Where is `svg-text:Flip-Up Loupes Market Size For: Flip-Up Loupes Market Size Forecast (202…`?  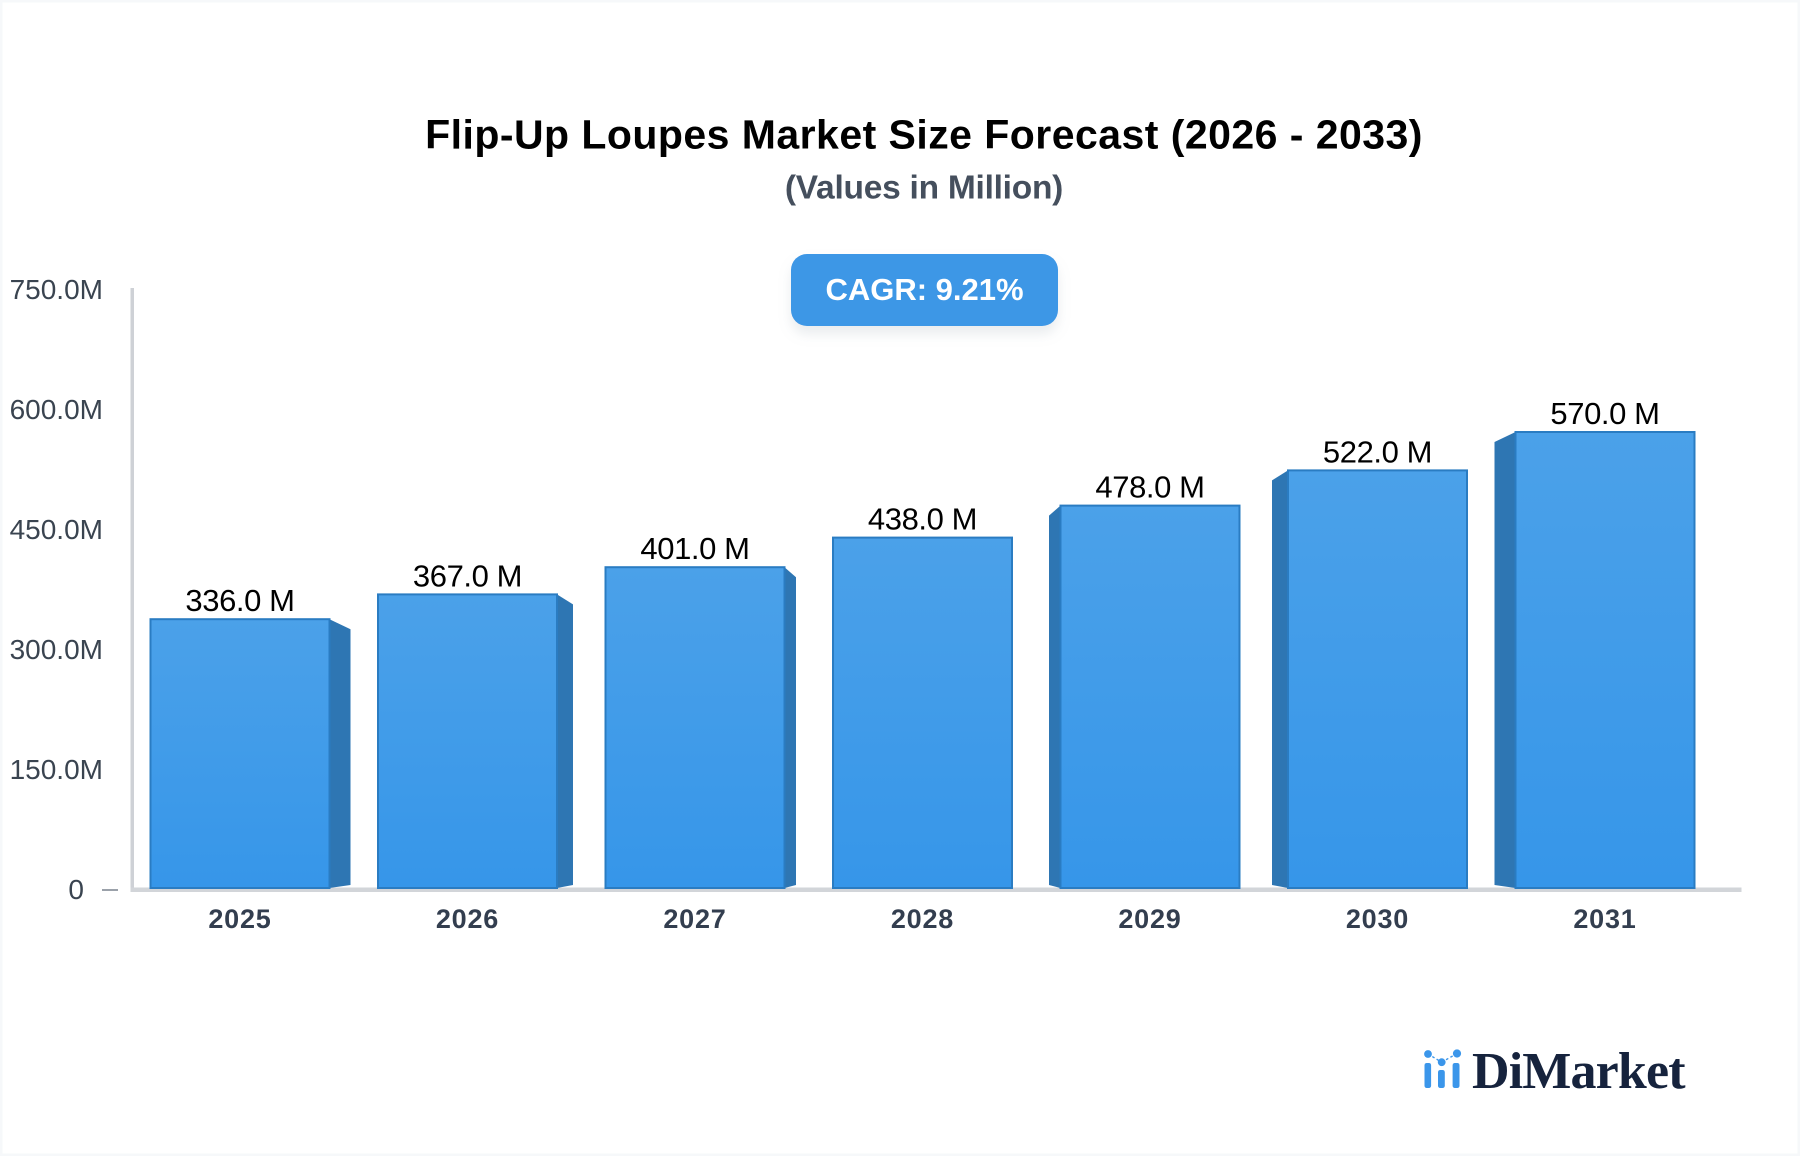
svg-text:Flip-Up Loupes Market Size For: Flip-Up Loupes Market Size Forecast (202… is located at coordinates (924, 134).